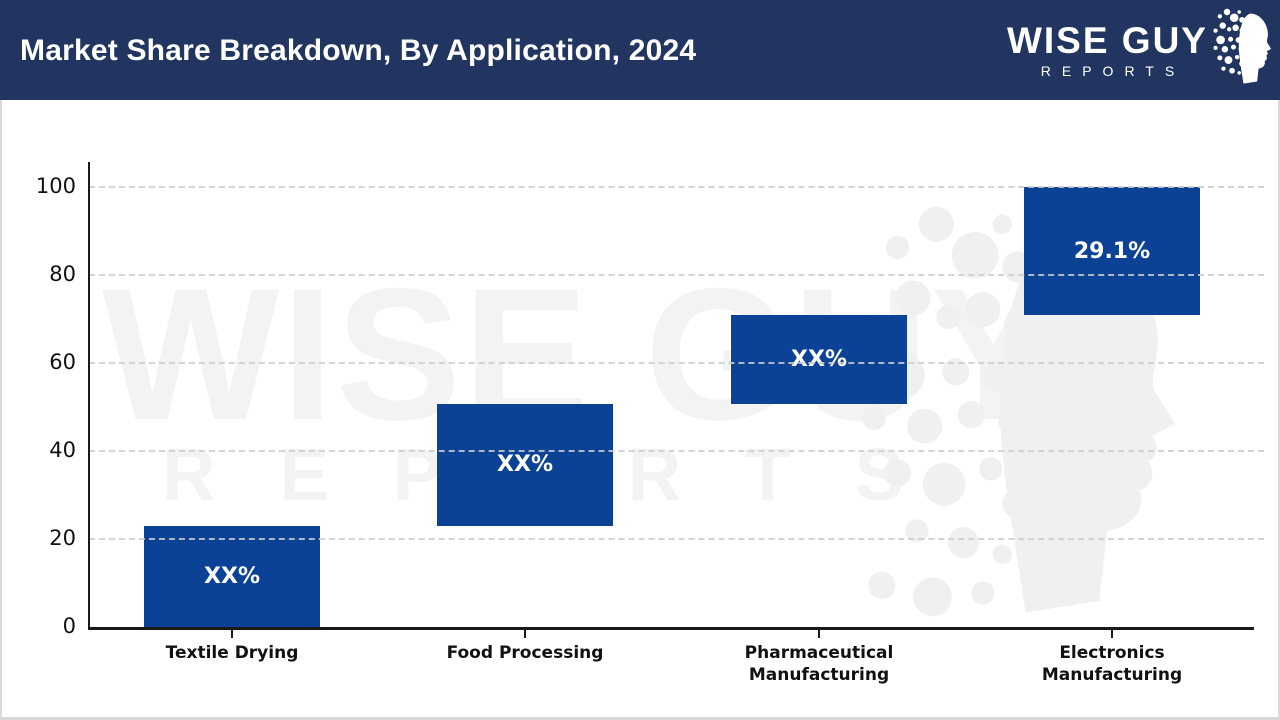 The height and width of the screenshot is (720, 1280). I want to click on bar-2: XX%, so click(525, 464).